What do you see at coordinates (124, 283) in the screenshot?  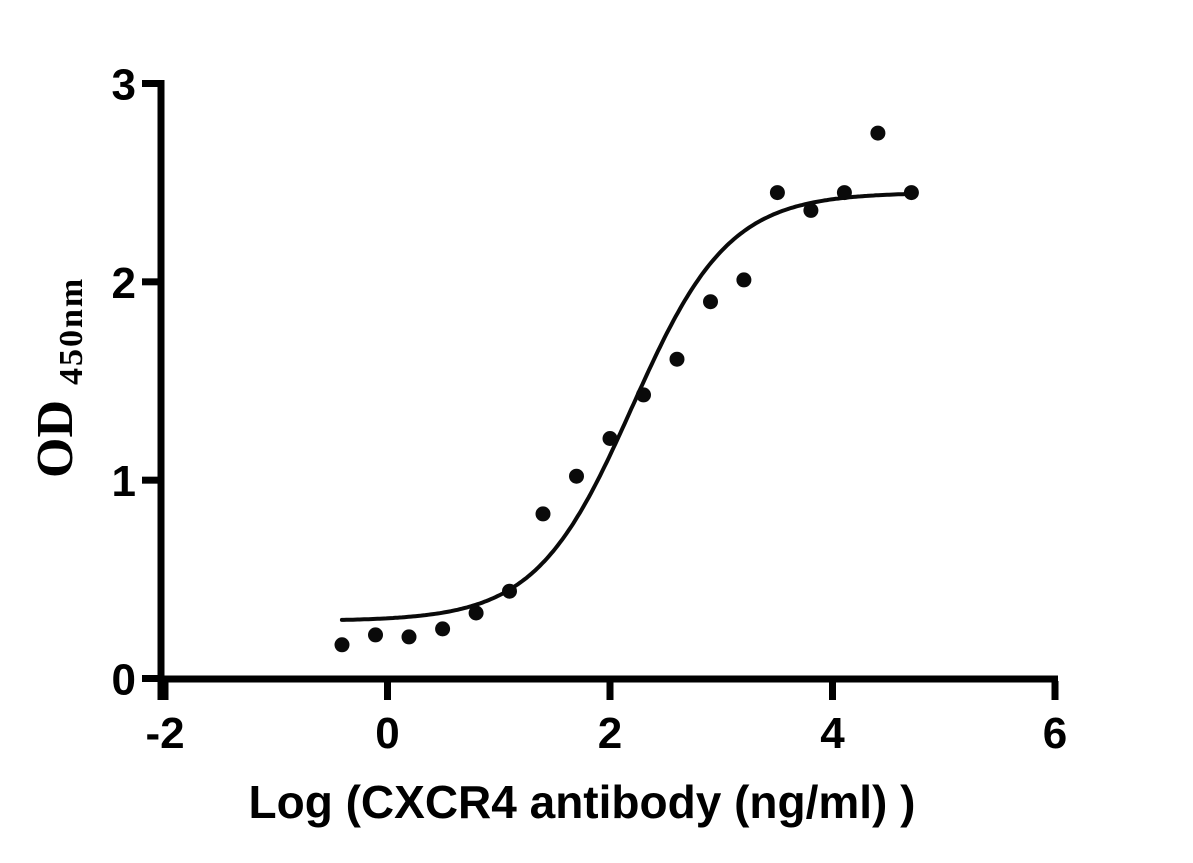 I see `y-tick-label: 2` at bounding box center [124, 283].